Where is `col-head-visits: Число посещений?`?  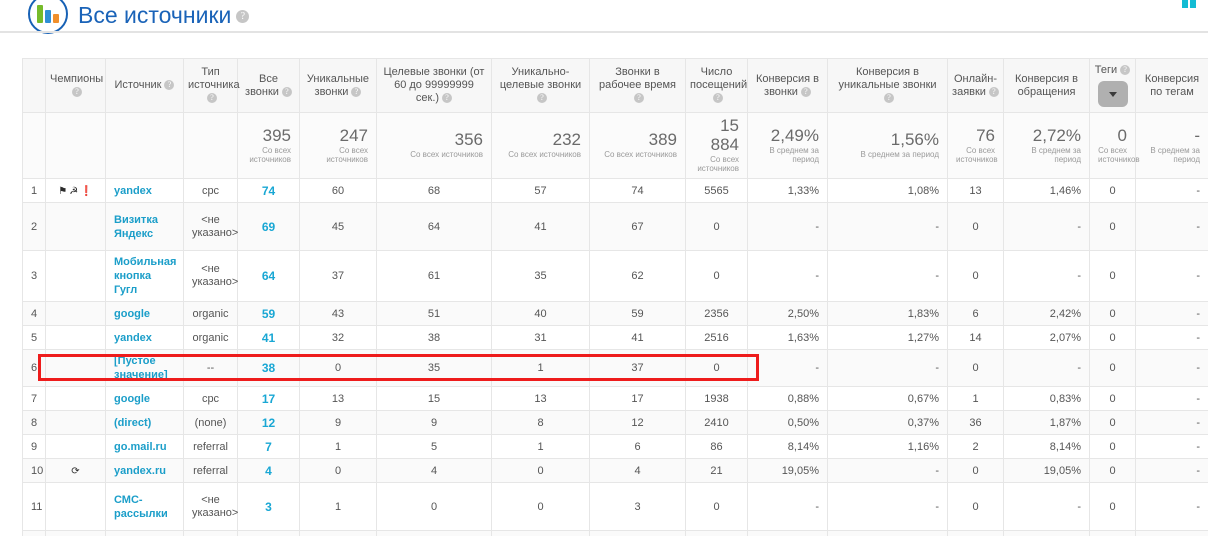 col-head-visits: Число посещений? is located at coordinates (716, 85).